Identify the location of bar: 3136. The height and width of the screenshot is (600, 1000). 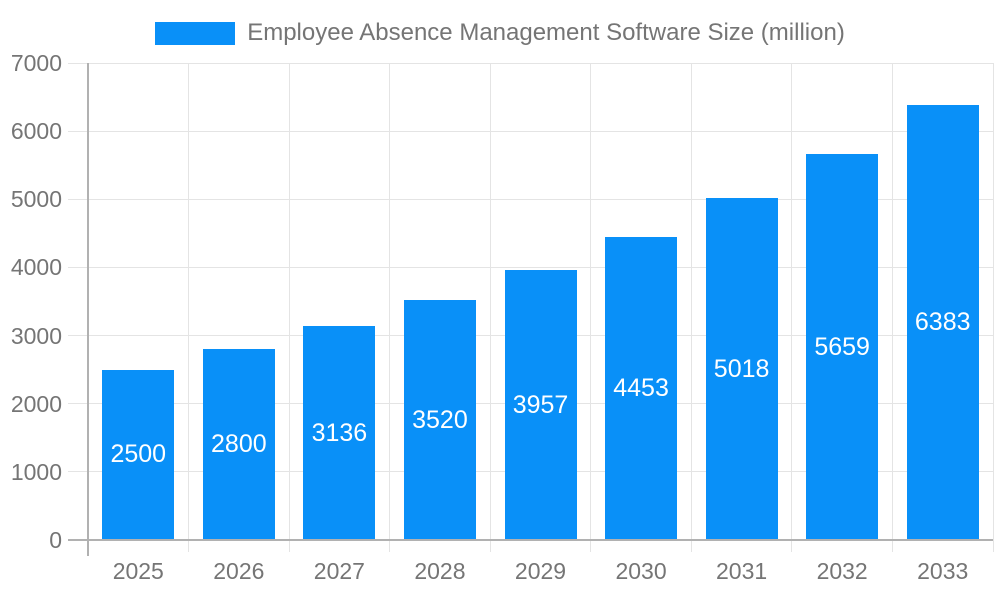
(339, 433).